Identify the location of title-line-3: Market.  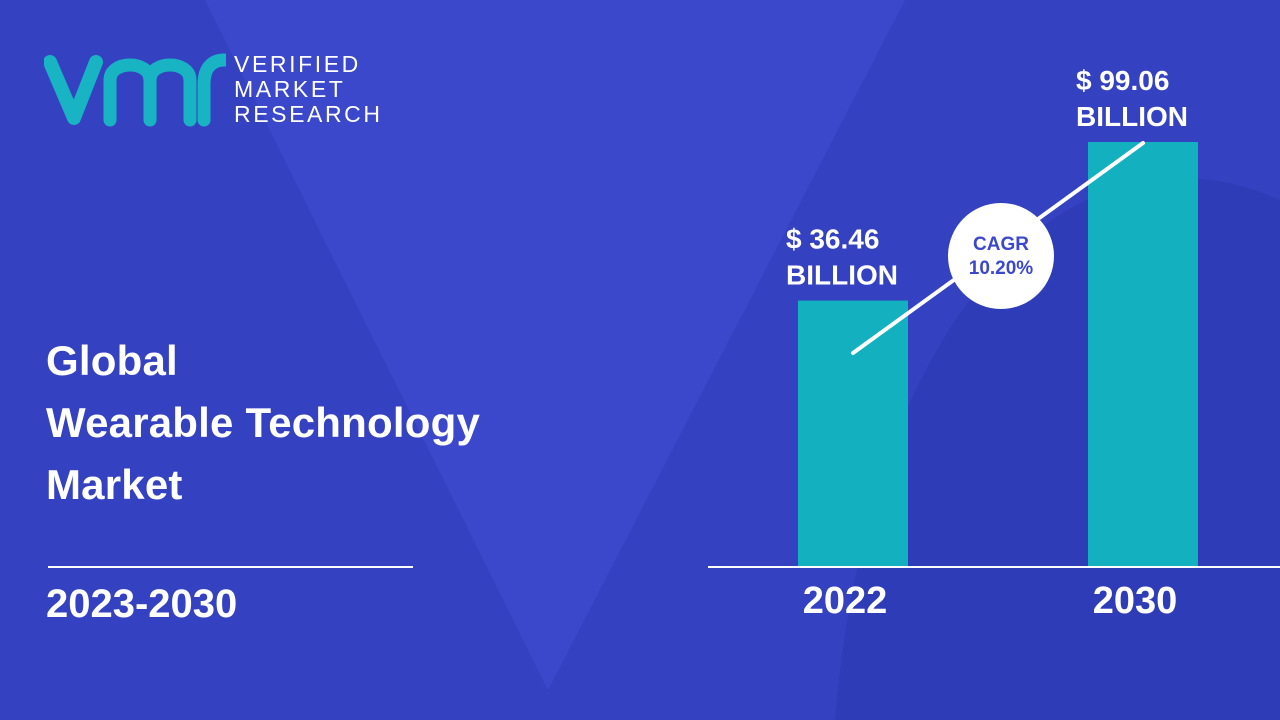
(114, 484).